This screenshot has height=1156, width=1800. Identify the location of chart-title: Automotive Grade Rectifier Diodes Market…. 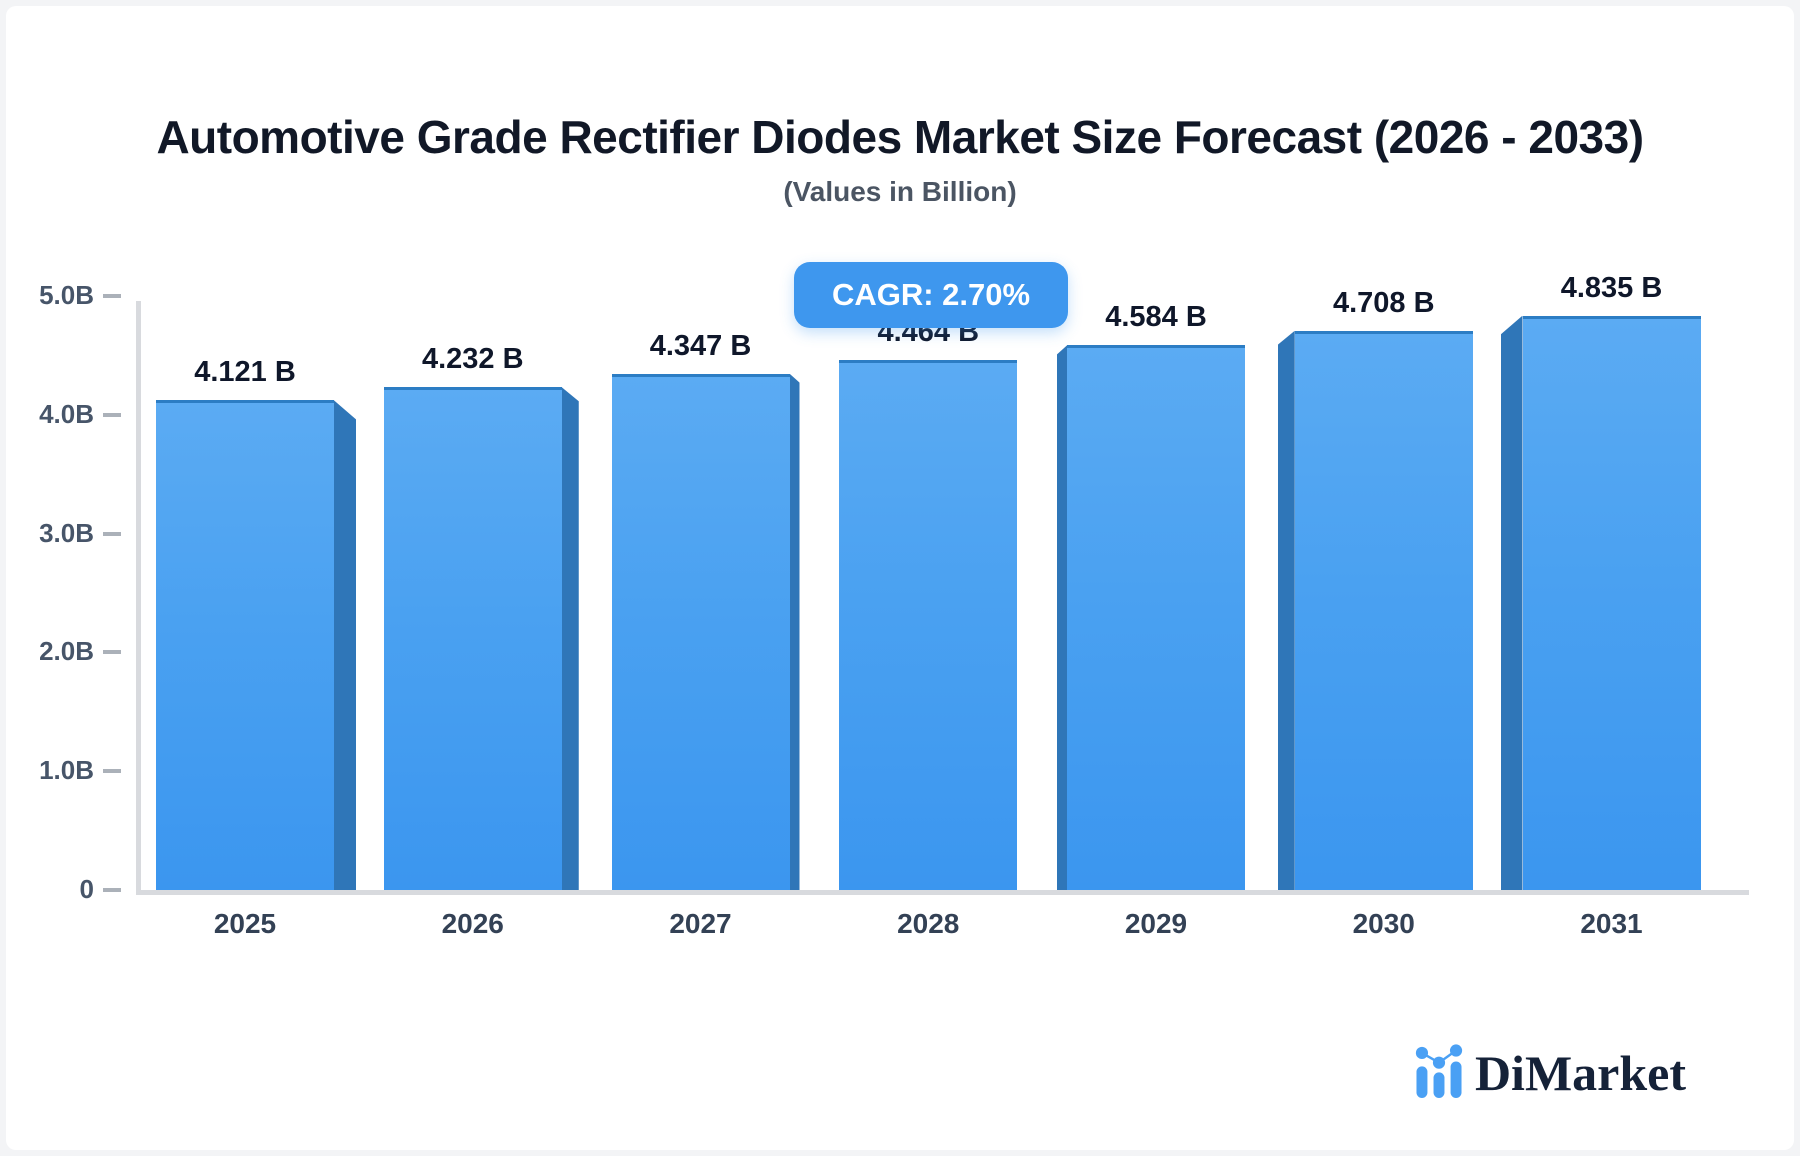
(900, 137).